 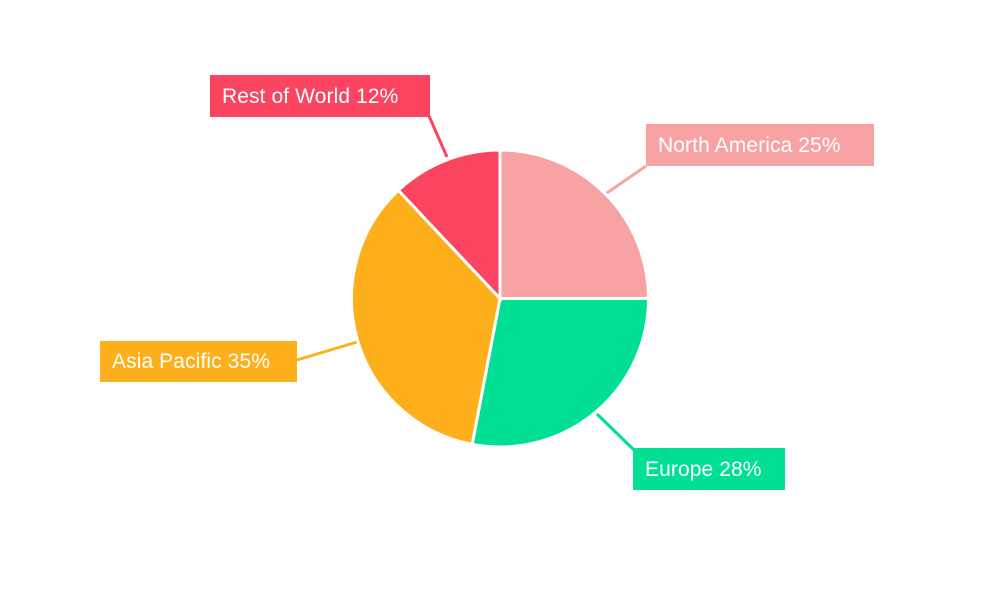 What do you see at coordinates (560, 373) in the screenshot?
I see `pie-slice-europe` at bounding box center [560, 373].